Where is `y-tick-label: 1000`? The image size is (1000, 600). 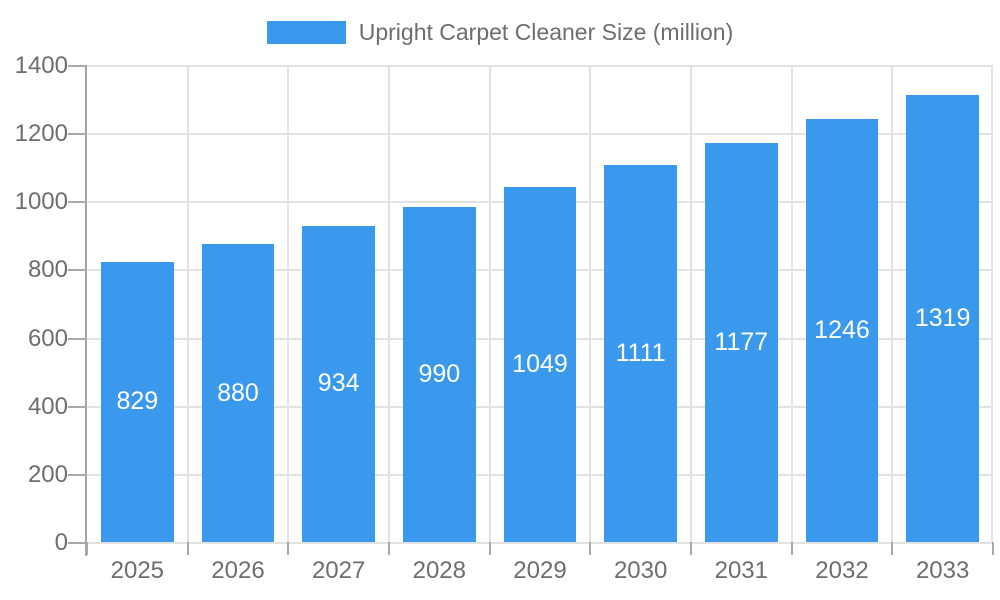
y-tick-label: 1000 is located at coordinates (41, 202).